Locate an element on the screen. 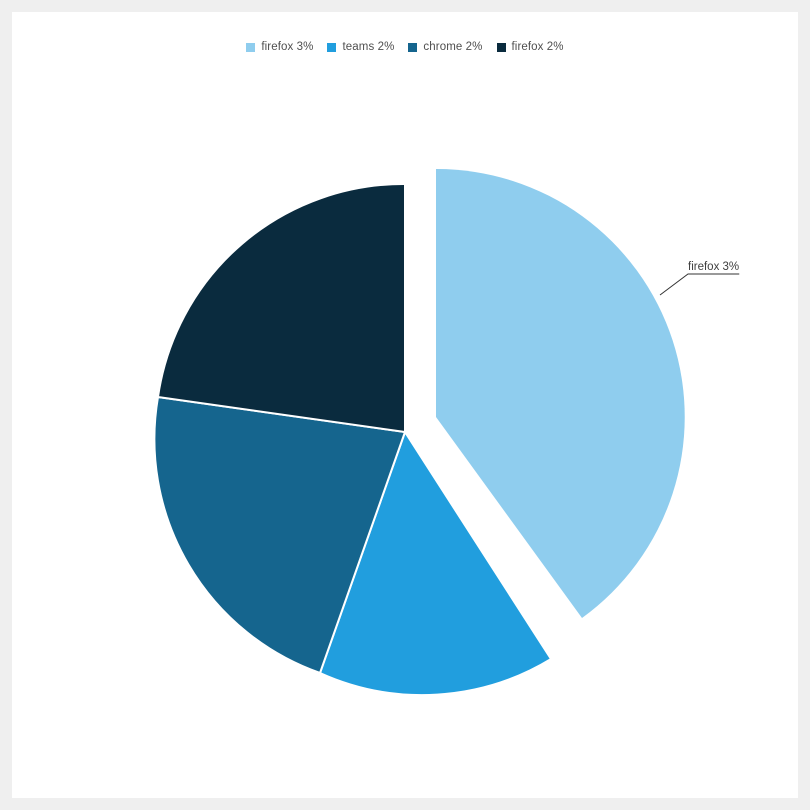 This screenshot has height=810, width=810. legend-item-label: firefox 2% is located at coordinates (537, 47).